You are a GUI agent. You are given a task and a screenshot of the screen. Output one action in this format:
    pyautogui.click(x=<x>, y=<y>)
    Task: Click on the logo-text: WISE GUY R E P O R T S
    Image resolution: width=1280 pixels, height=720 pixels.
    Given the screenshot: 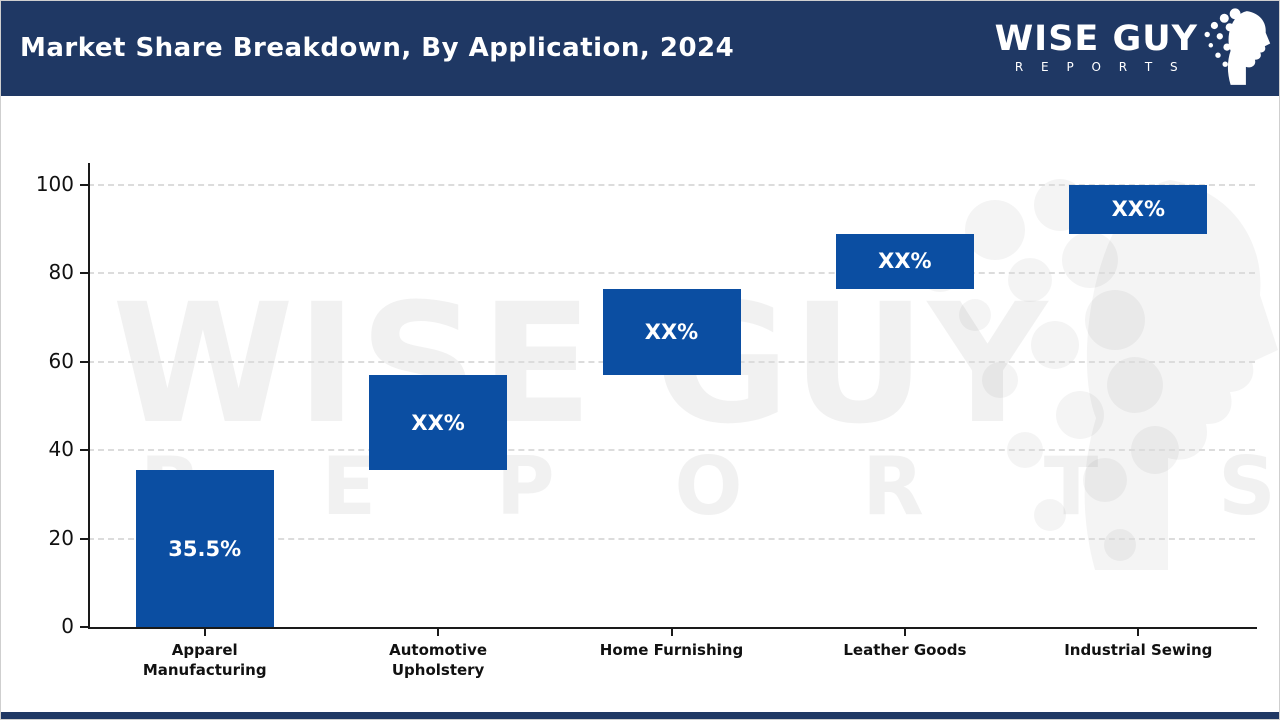 What is the action you would take?
    pyautogui.click(x=1096, y=48)
    